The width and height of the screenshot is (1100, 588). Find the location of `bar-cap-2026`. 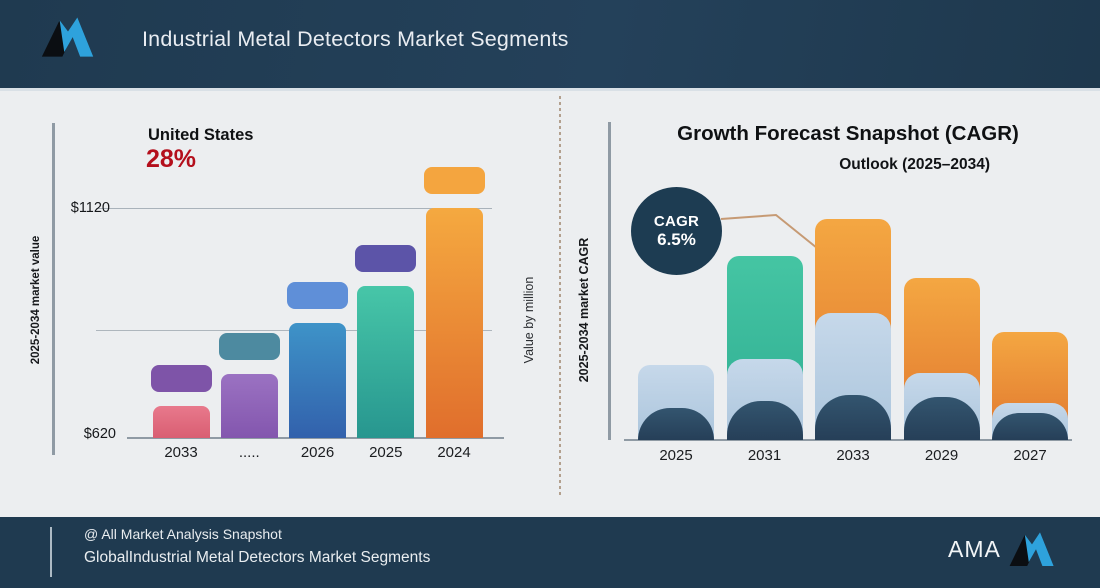

bar-cap-2026 is located at coordinates (317, 295).